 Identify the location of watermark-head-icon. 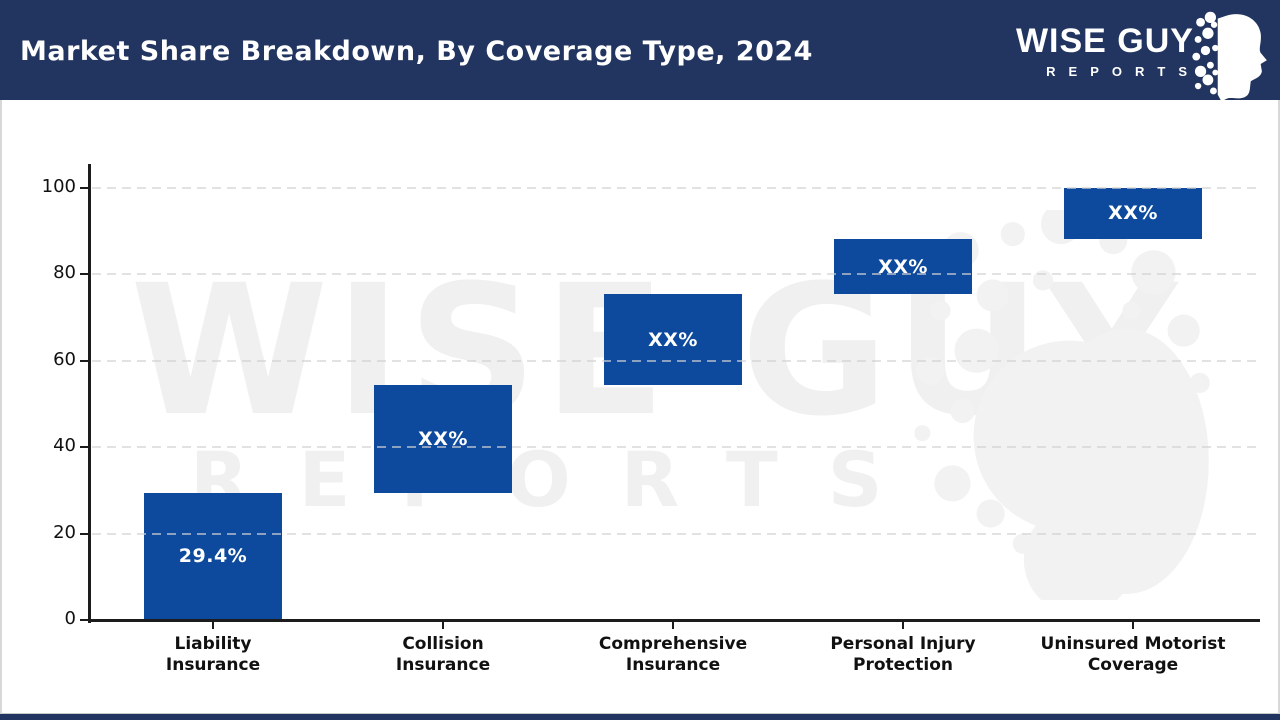
(1062, 405).